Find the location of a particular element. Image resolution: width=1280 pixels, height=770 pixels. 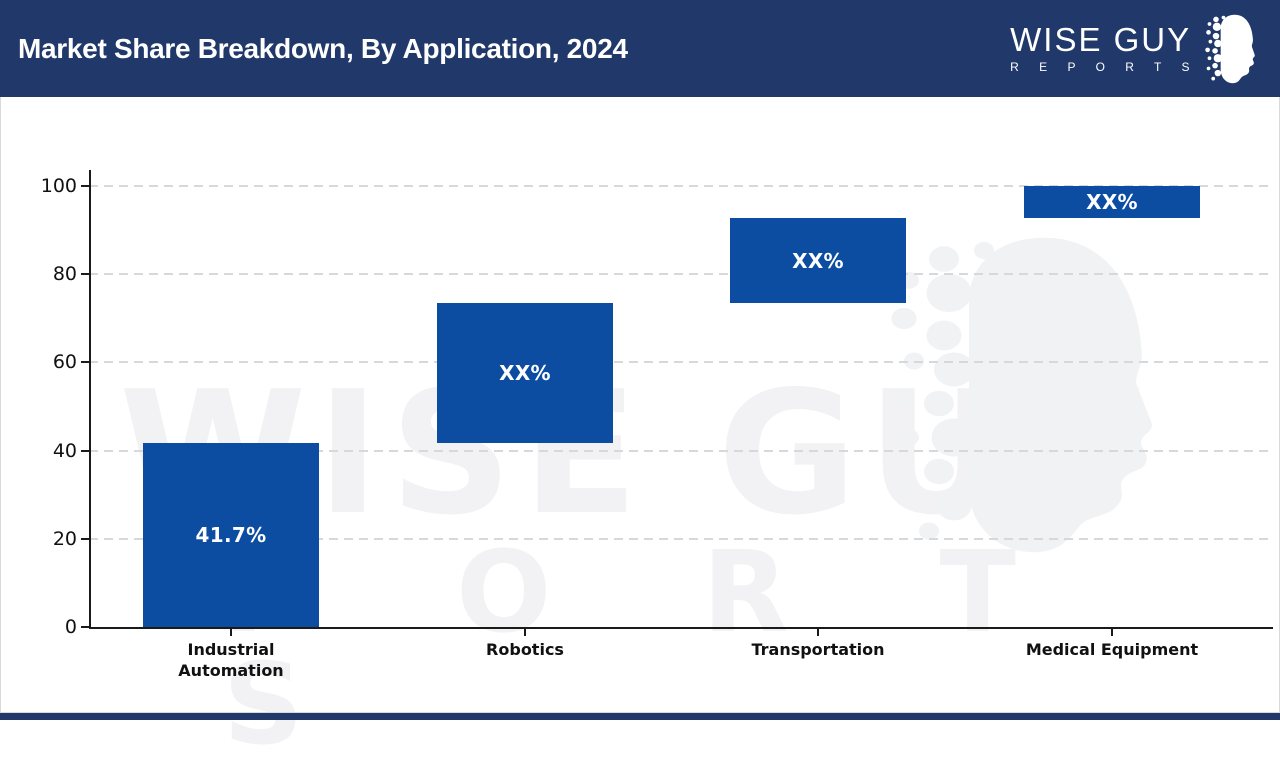

y-axis-label-100: 100 is located at coordinates (58, 186).